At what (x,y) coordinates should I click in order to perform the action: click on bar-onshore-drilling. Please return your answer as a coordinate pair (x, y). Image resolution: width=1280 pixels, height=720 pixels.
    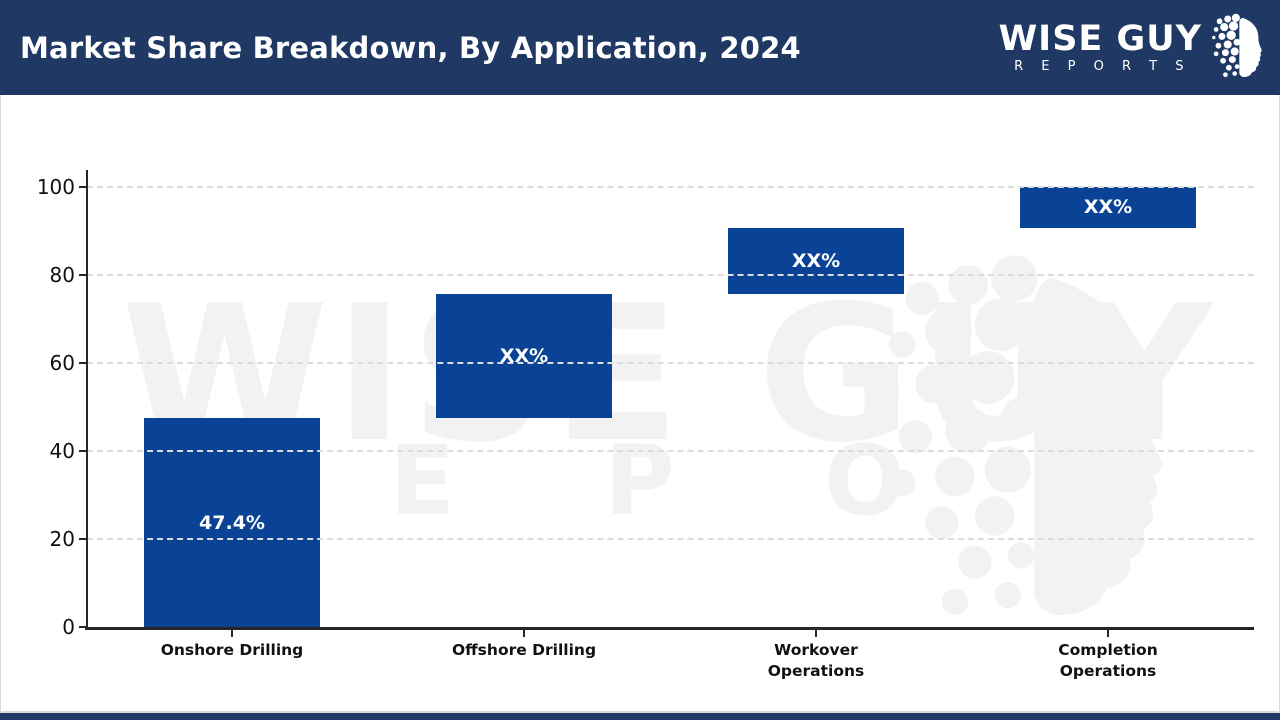
    Looking at the image, I should click on (232, 522).